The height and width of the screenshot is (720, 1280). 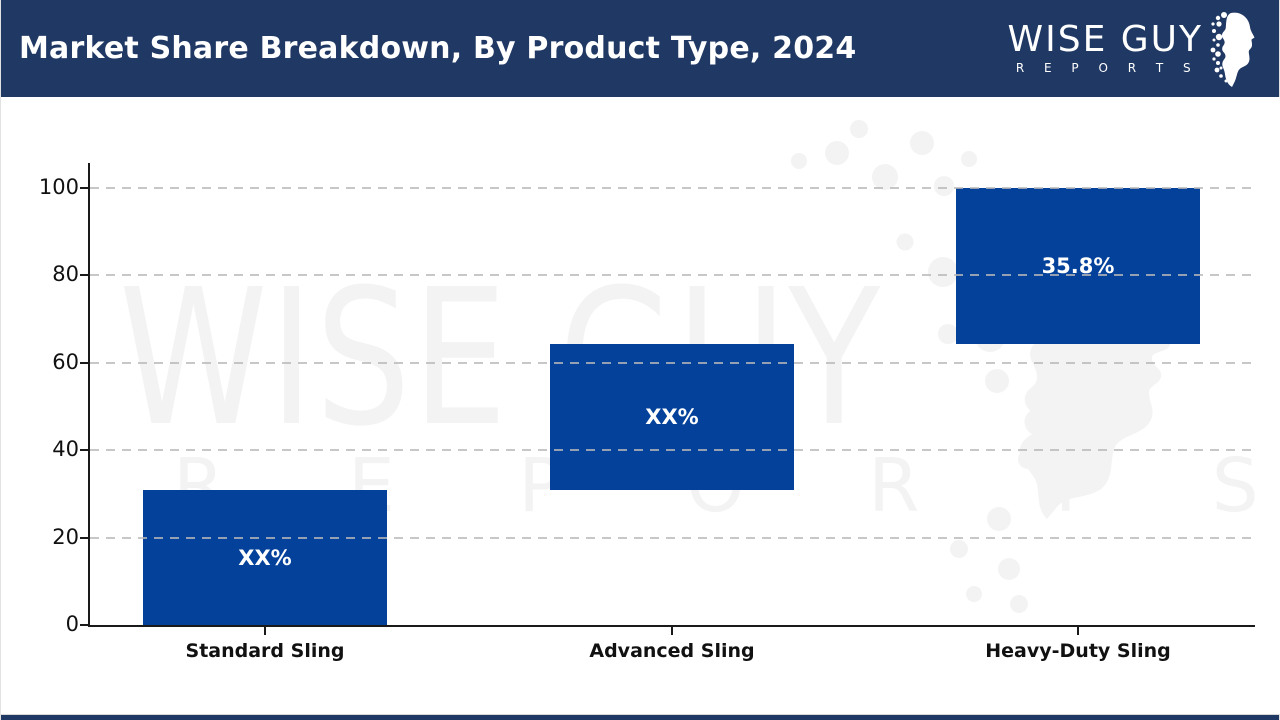 I want to click on y-tick-label: 40, so click(x=65, y=449).